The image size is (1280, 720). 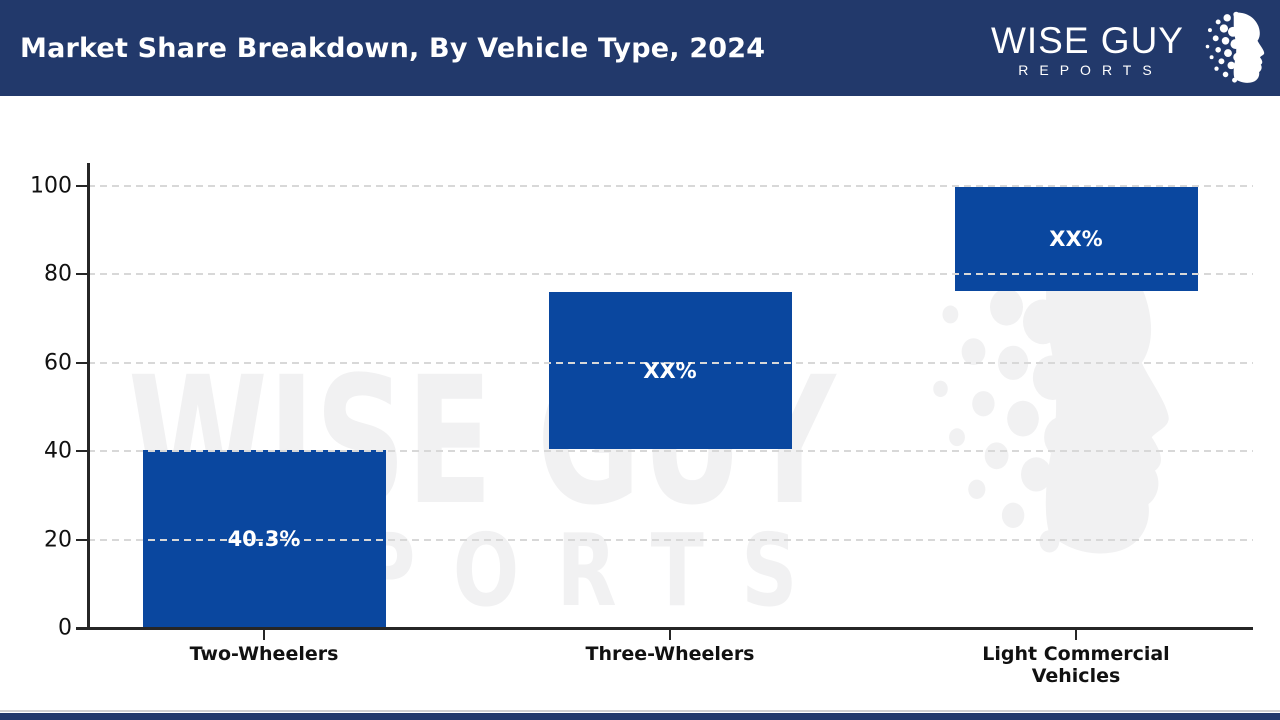 I want to click on brand-logo: WISE GUY REPORTS, so click(x=1130, y=49).